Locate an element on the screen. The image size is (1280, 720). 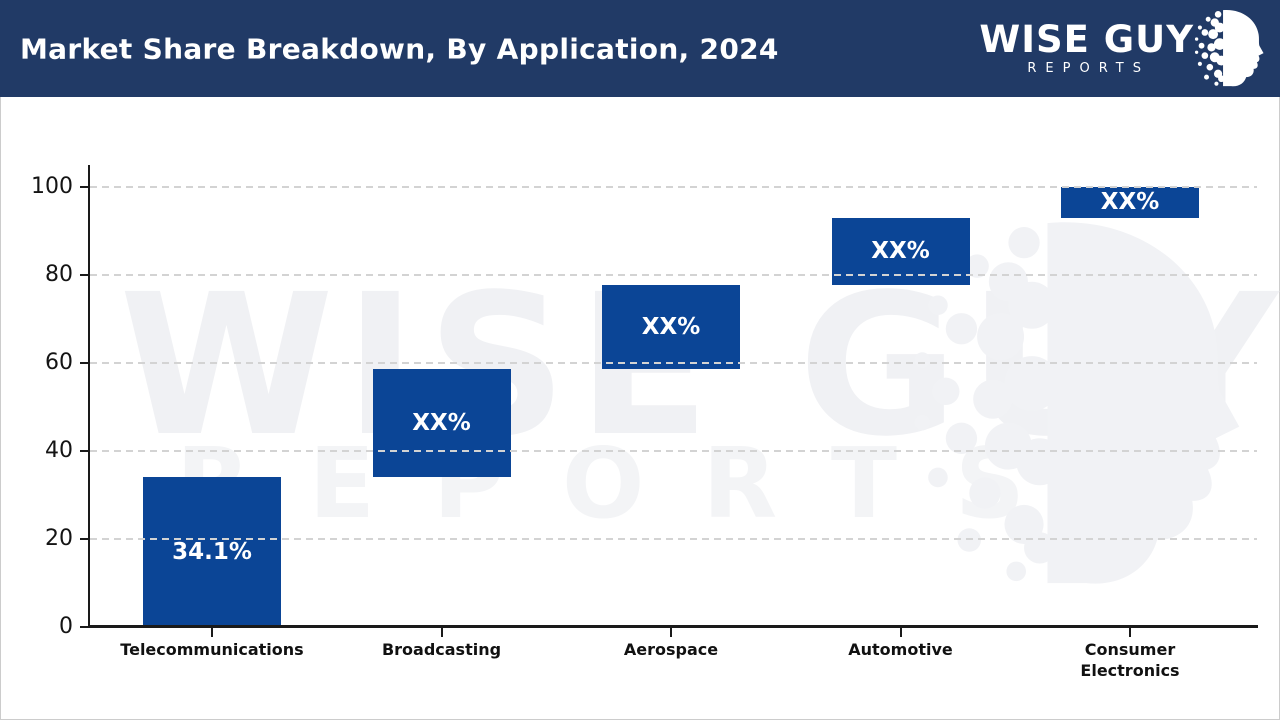
wise-guy-logo: WISE GUY REPORTS is located at coordinates (1122, 49).